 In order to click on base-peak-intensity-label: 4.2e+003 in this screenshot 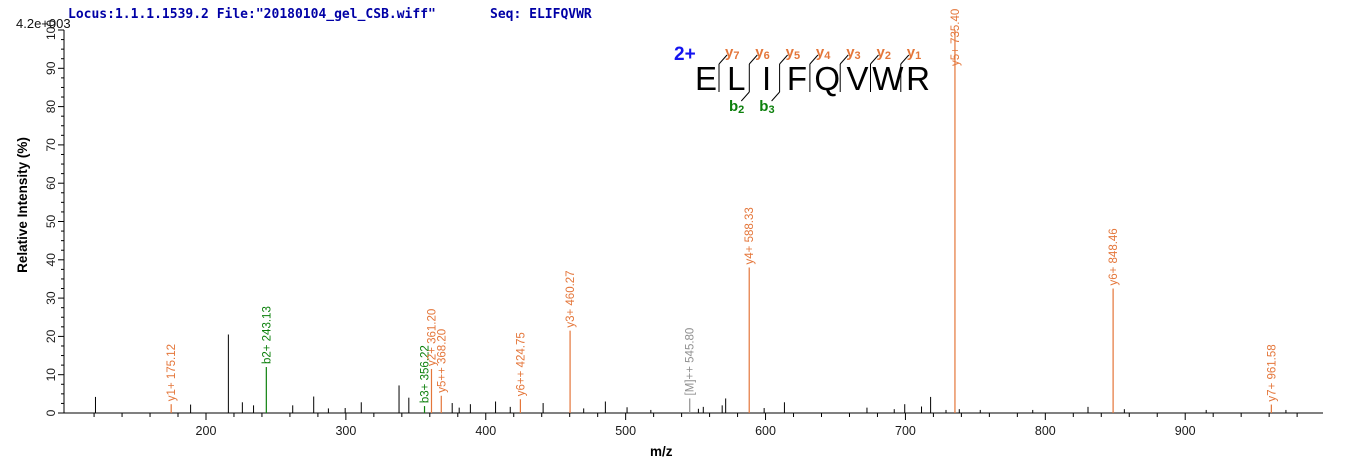, I will do `click(43, 23)`.